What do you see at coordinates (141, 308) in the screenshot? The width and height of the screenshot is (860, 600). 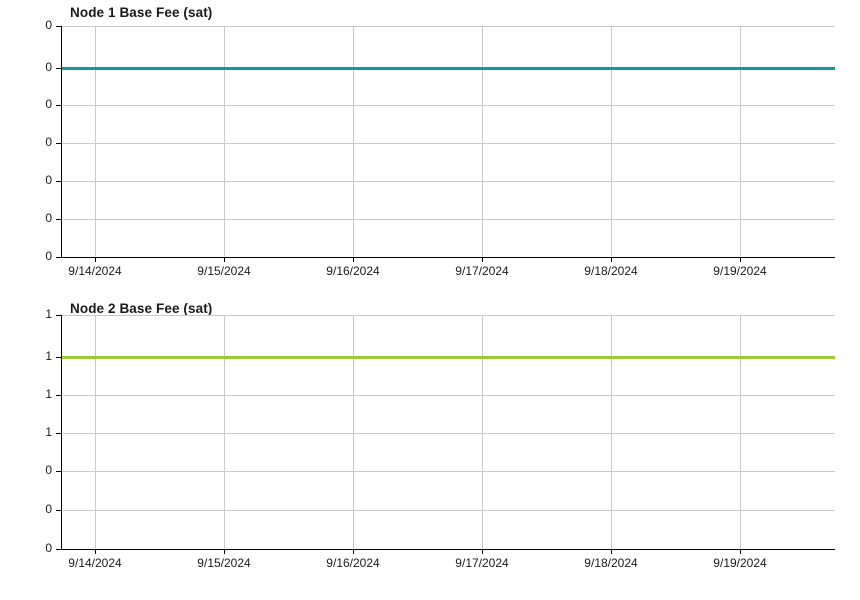 I see `chart-title-node2: Node 2 Base Fee (sat)` at bounding box center [141, 308].